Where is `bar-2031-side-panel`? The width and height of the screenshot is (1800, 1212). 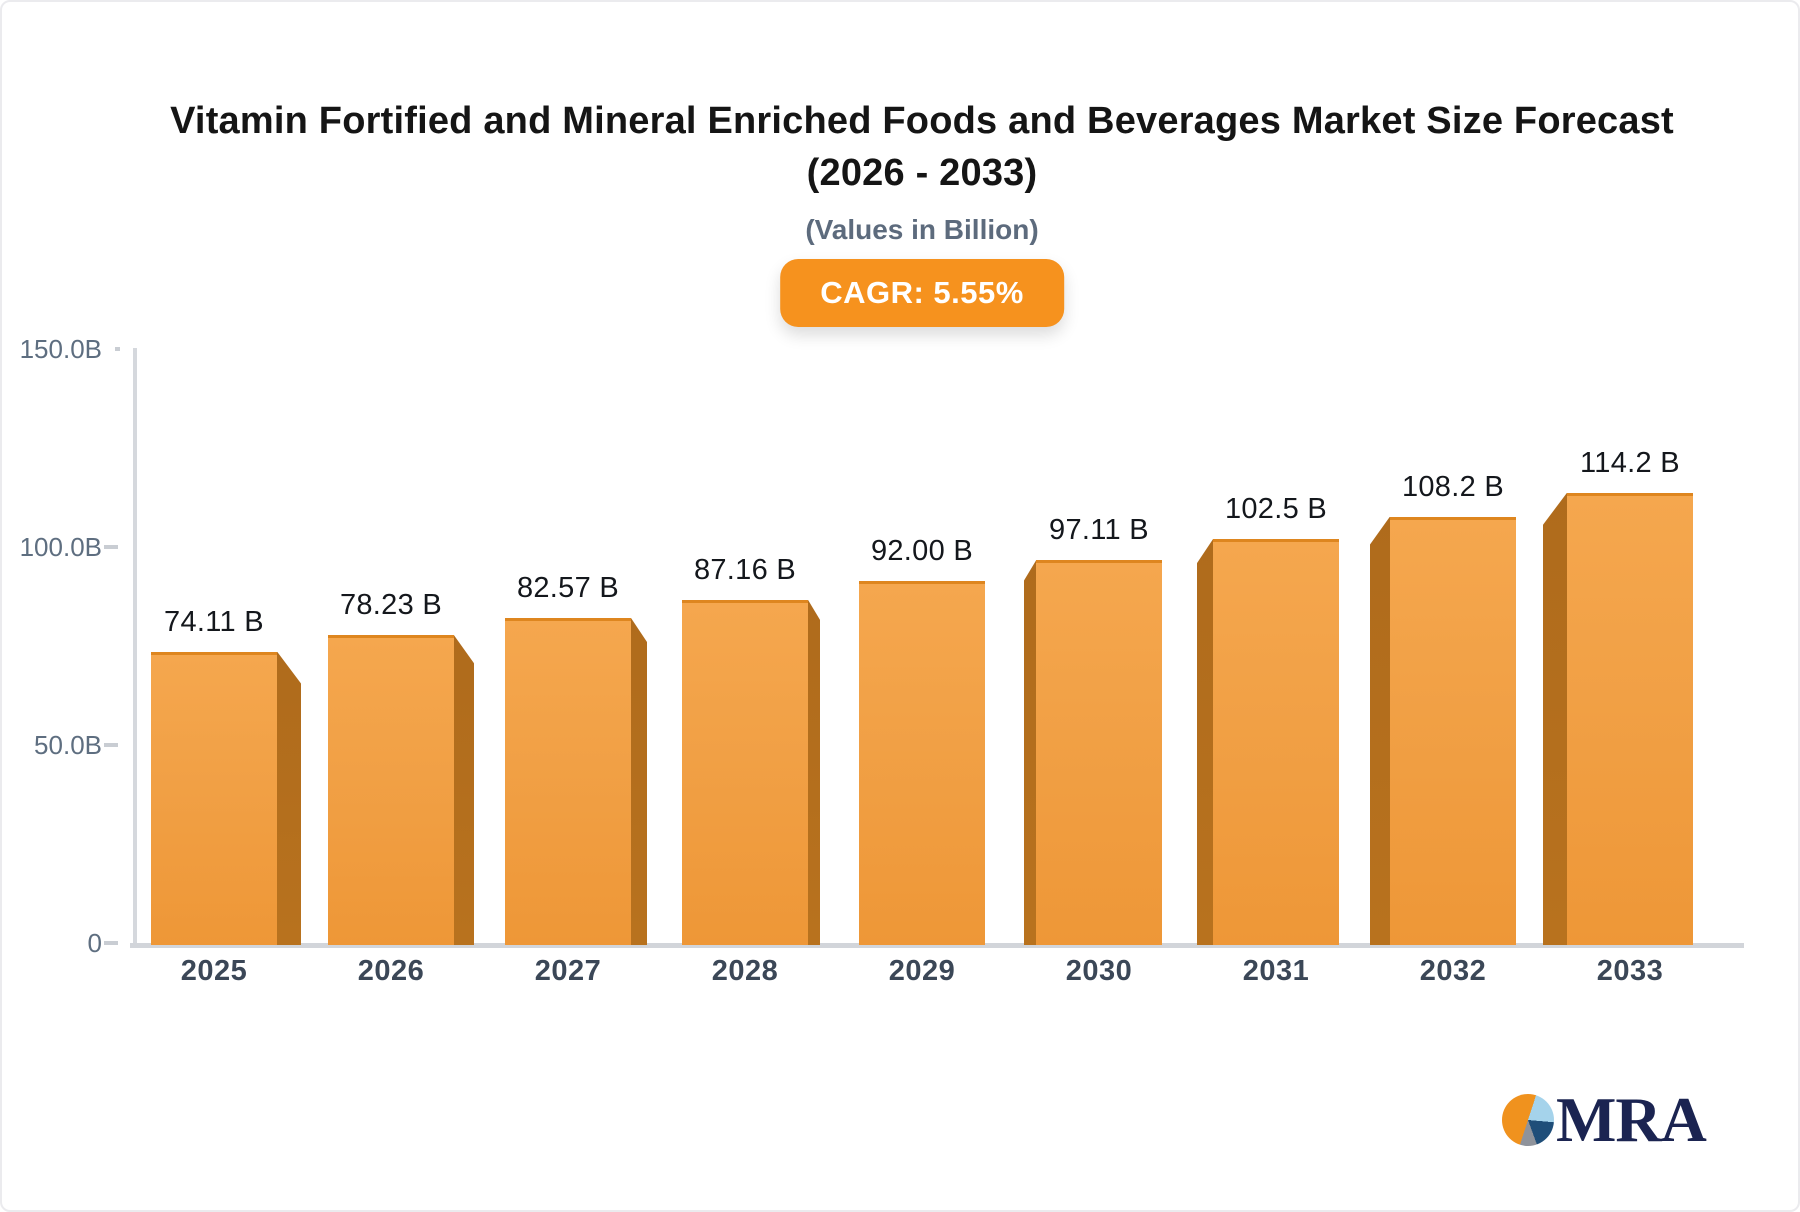 bar-2031-side-panel is located at coordinates (1205, 742).